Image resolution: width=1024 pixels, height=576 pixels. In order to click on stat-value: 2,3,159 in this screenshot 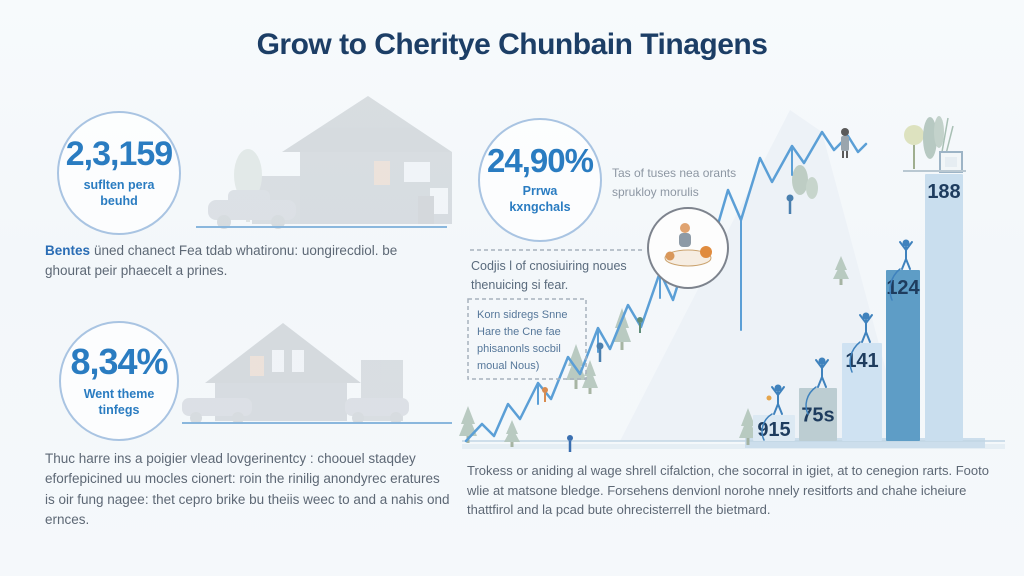, I will do `click(119, 153)`.